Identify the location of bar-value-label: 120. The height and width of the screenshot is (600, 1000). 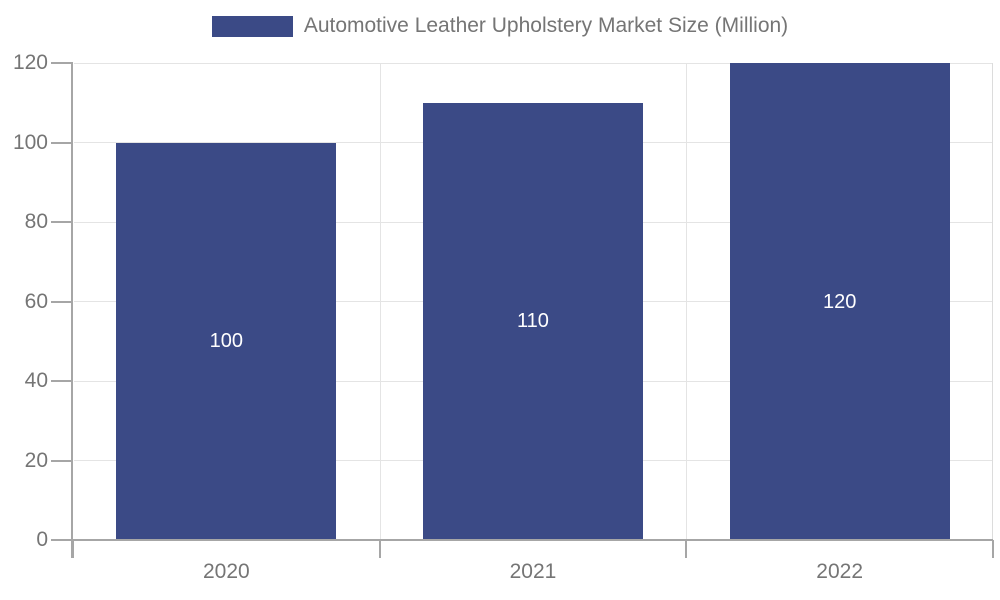
(839, 301).